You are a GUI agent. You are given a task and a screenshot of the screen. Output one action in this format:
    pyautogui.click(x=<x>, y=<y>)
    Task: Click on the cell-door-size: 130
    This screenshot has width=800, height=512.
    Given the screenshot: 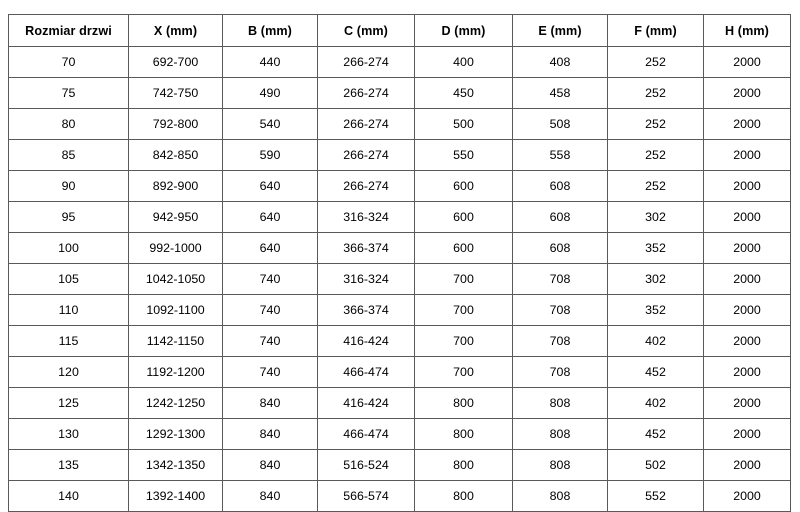 What is the action you would take?
    pyautogui.click(x=68, y=434)
    